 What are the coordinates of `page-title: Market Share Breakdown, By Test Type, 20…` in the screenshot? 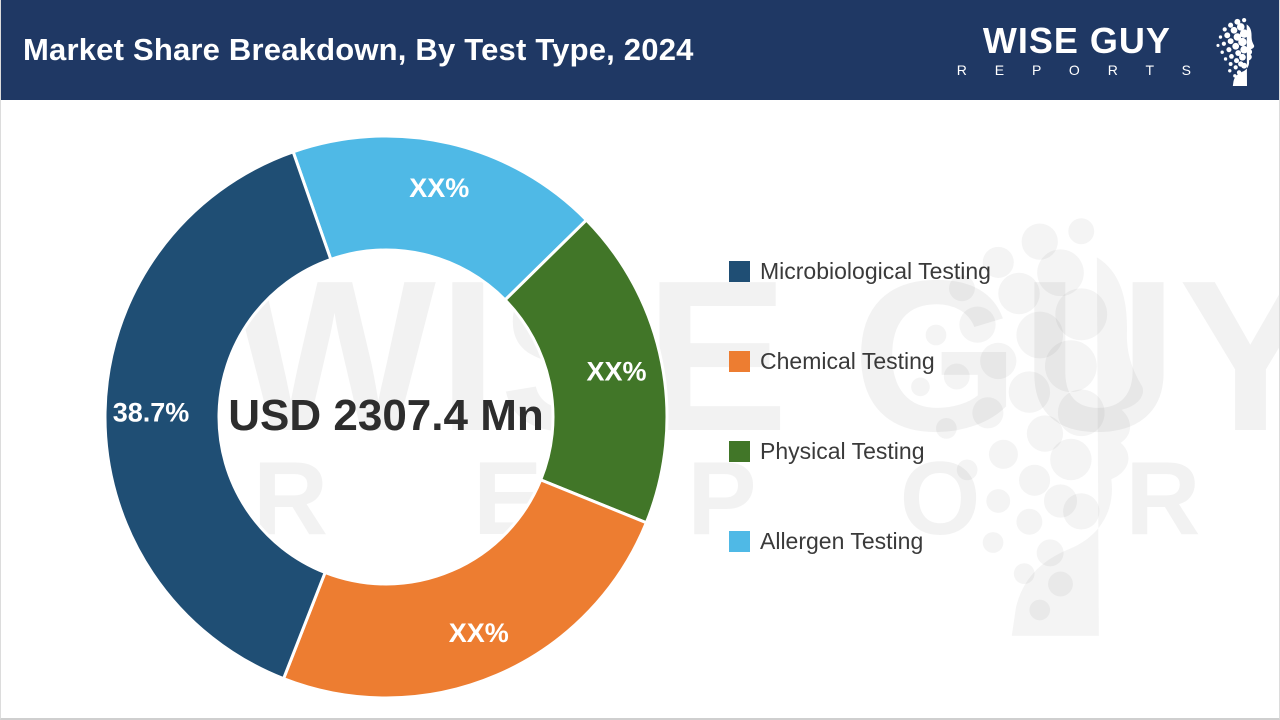 It's located at (358, 49).